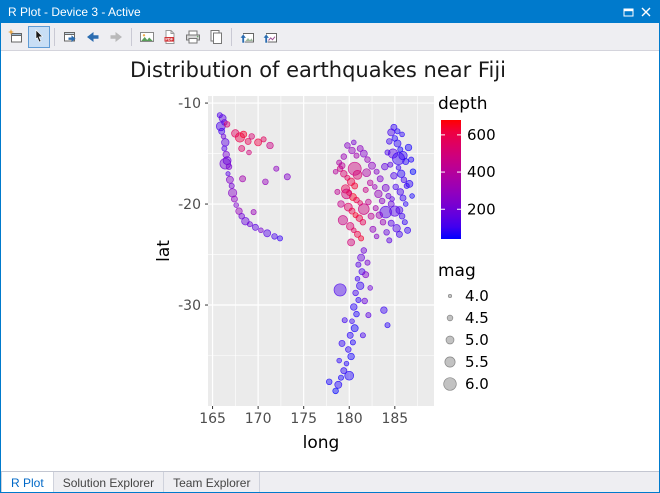 The width and height of the screenshot is (660, 493). I want to click on new-plot-window-icon, so click(16, 37).